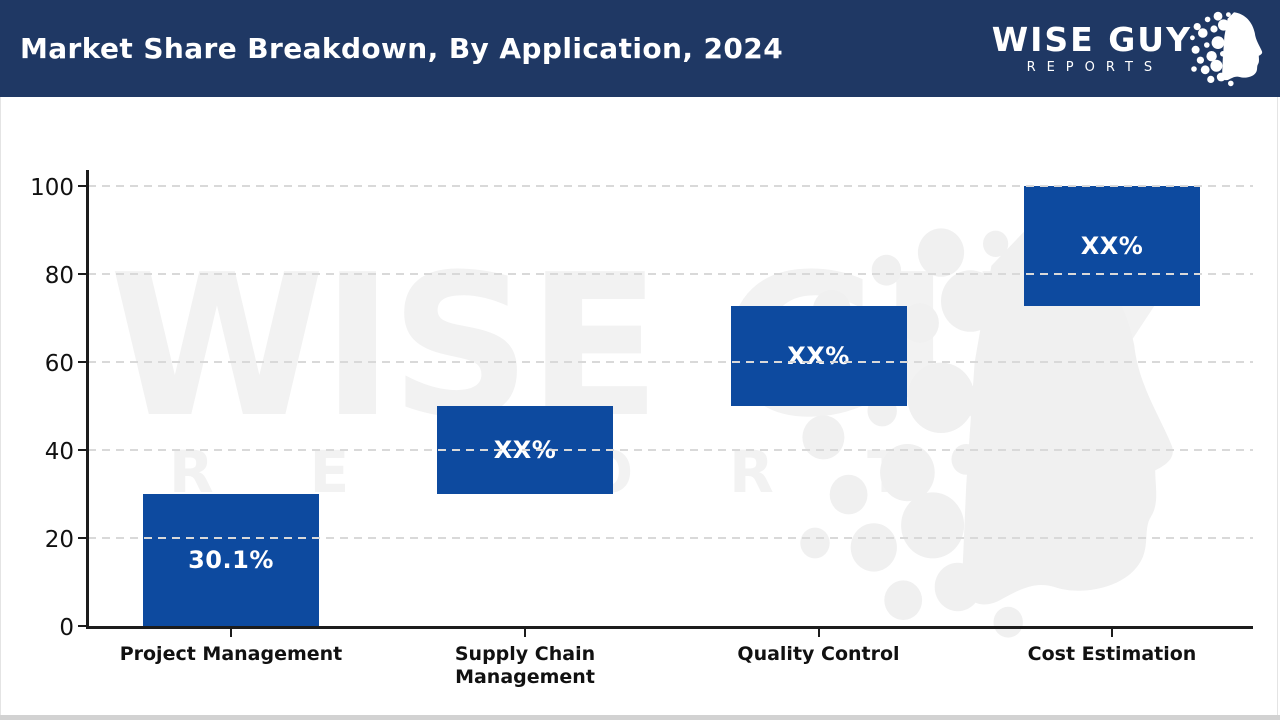  I want to click on bar-segment: 30.1%, so click(231, 559).